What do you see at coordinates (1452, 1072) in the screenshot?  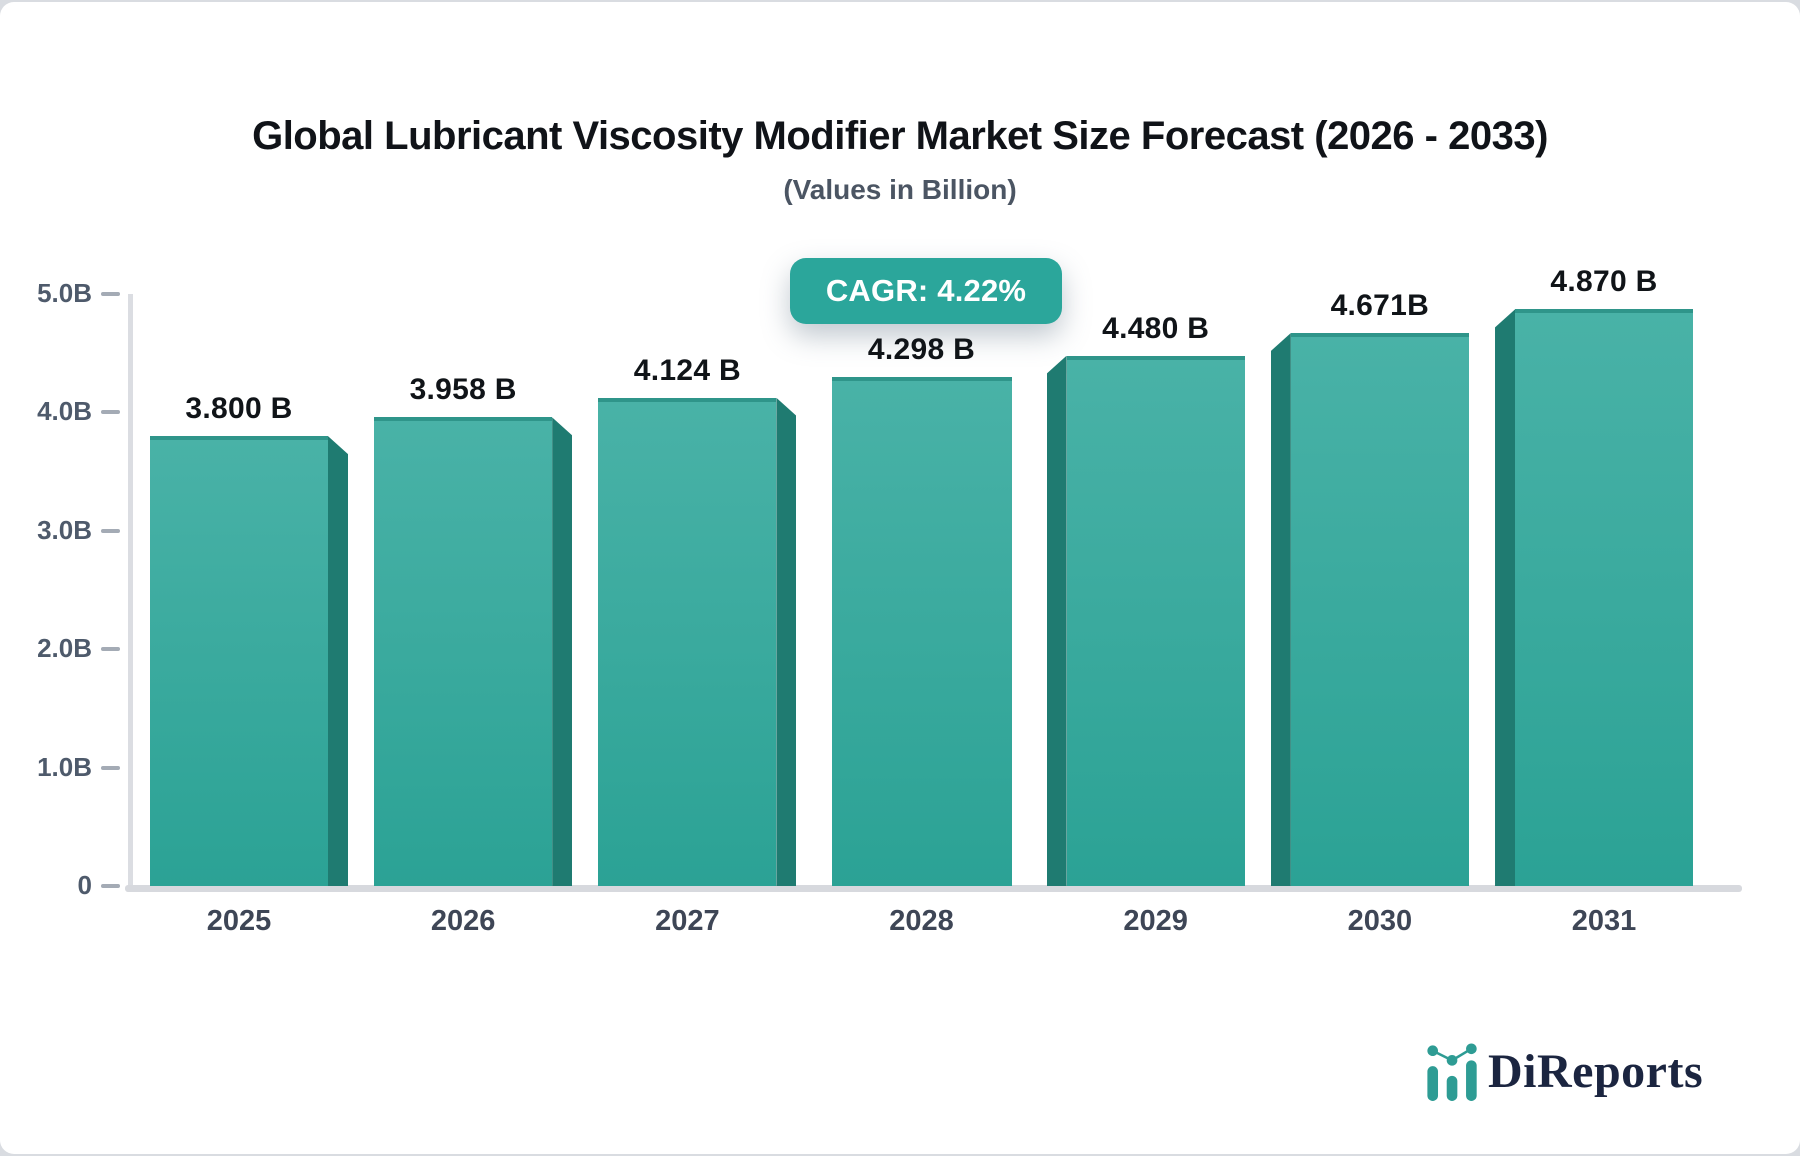 I see `bar-chart-logo-icon` at bounding box center [1452, 1072].